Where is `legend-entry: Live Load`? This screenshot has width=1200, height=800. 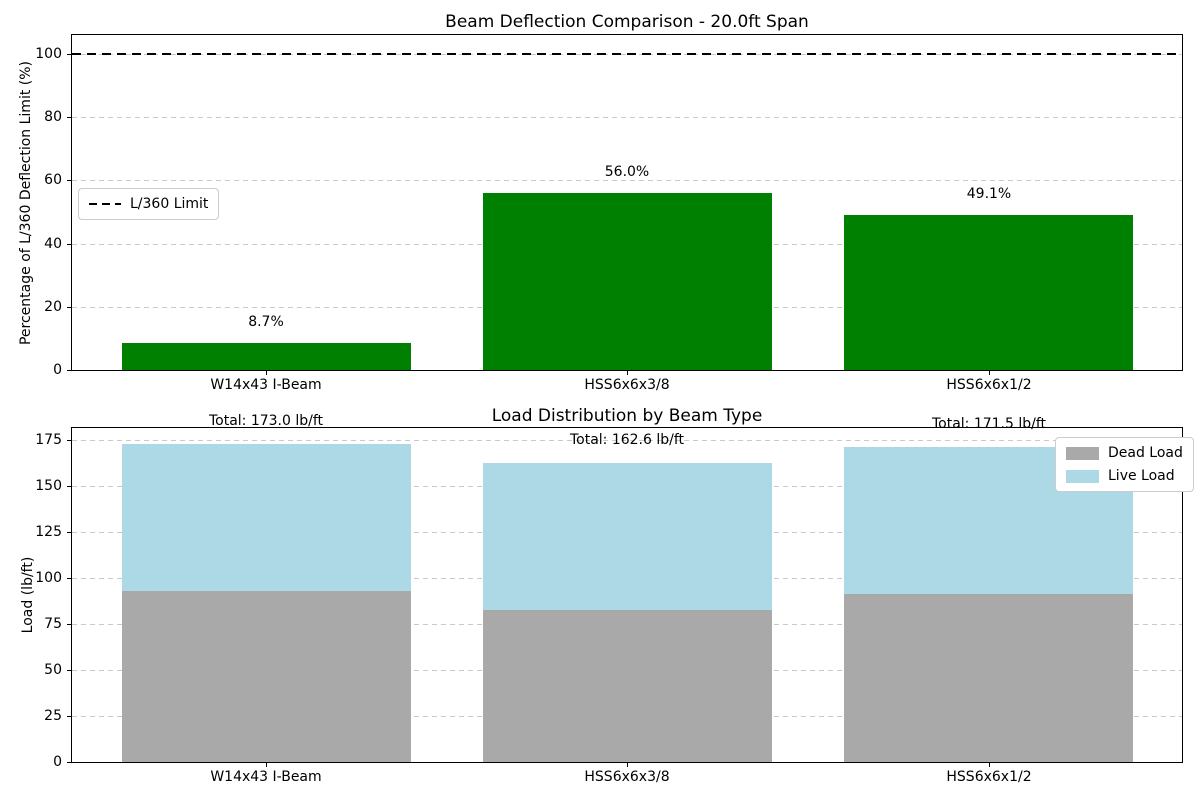 legend-entry: Live Load is located at coordinates (1124, 476).